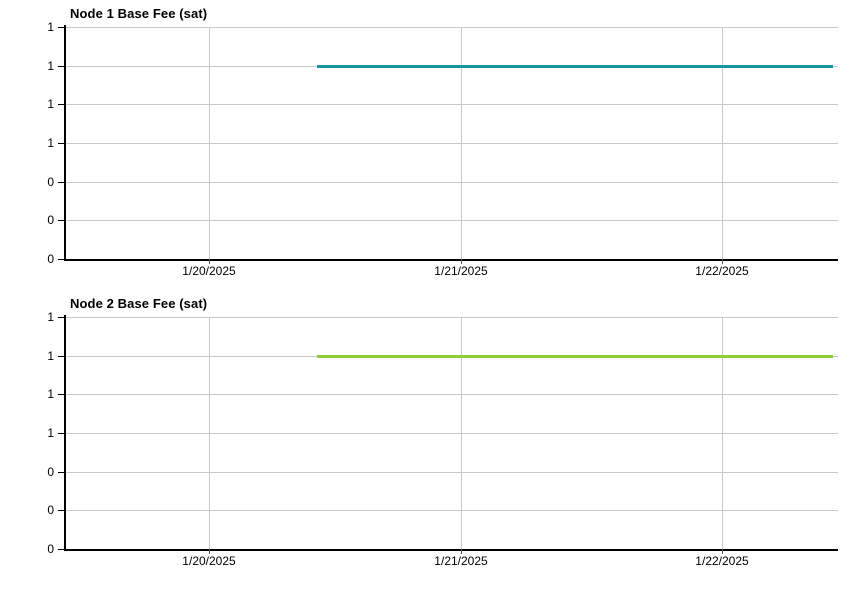 The height and width of the screenshot is (600, 860). What do you see at coordinates (139, 13) in the screenshot?
I see `chart-title-node-1: Node 1 Base Fee (sat)` at bounding box center [139, 13].